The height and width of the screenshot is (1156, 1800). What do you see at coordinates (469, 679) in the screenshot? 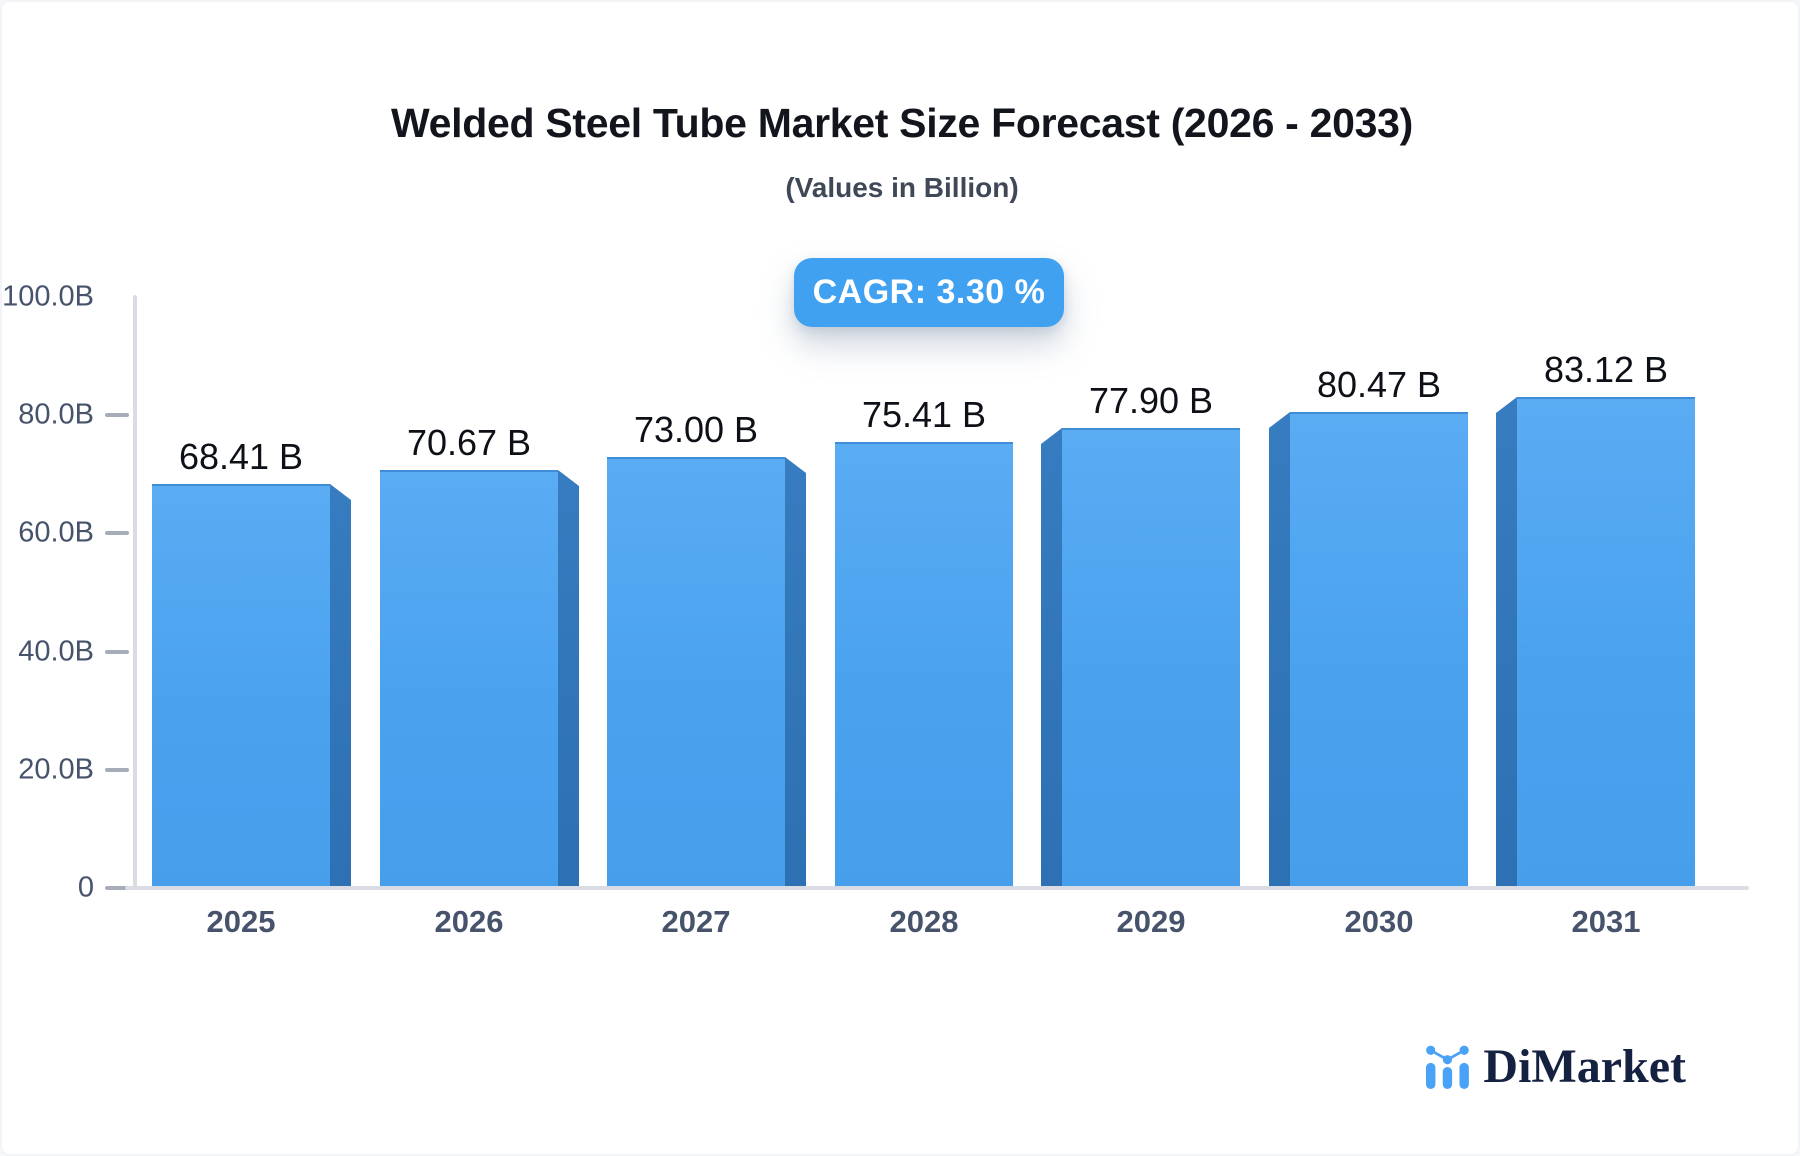
I see `bar-2026` at bounding box center [469, 679].